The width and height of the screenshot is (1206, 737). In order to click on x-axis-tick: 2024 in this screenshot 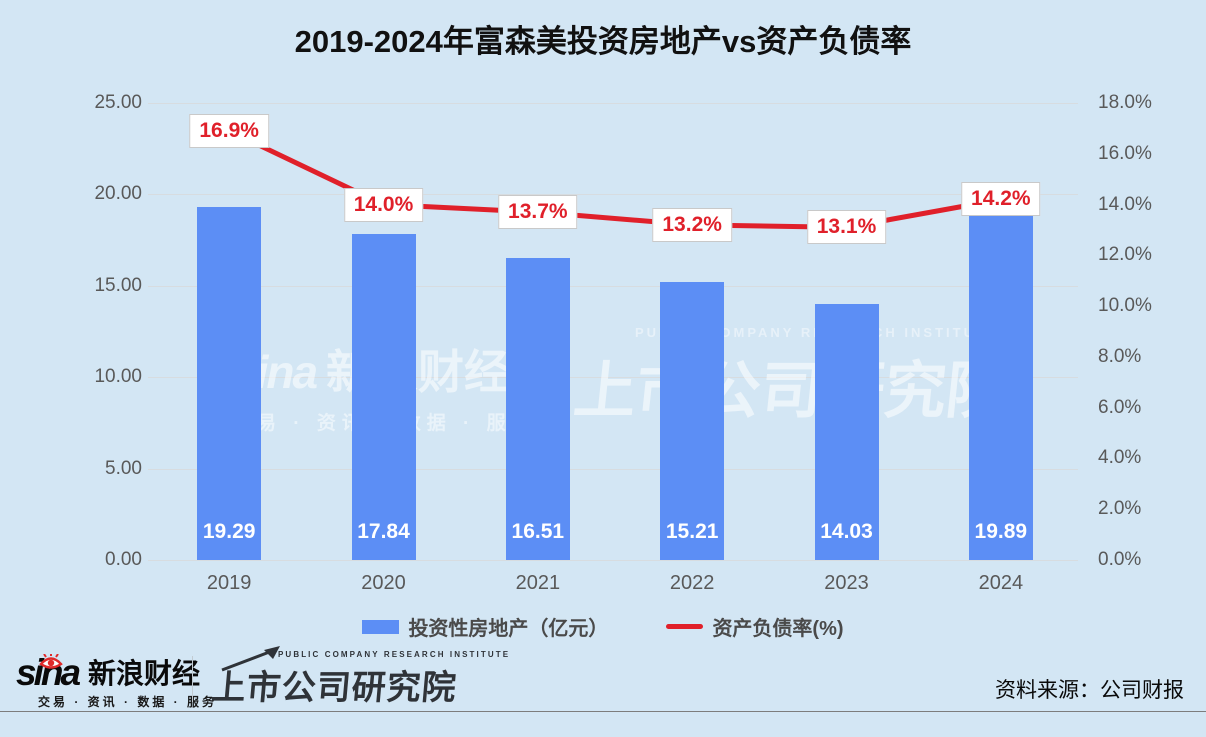, I will do `click(1001, 583)`.